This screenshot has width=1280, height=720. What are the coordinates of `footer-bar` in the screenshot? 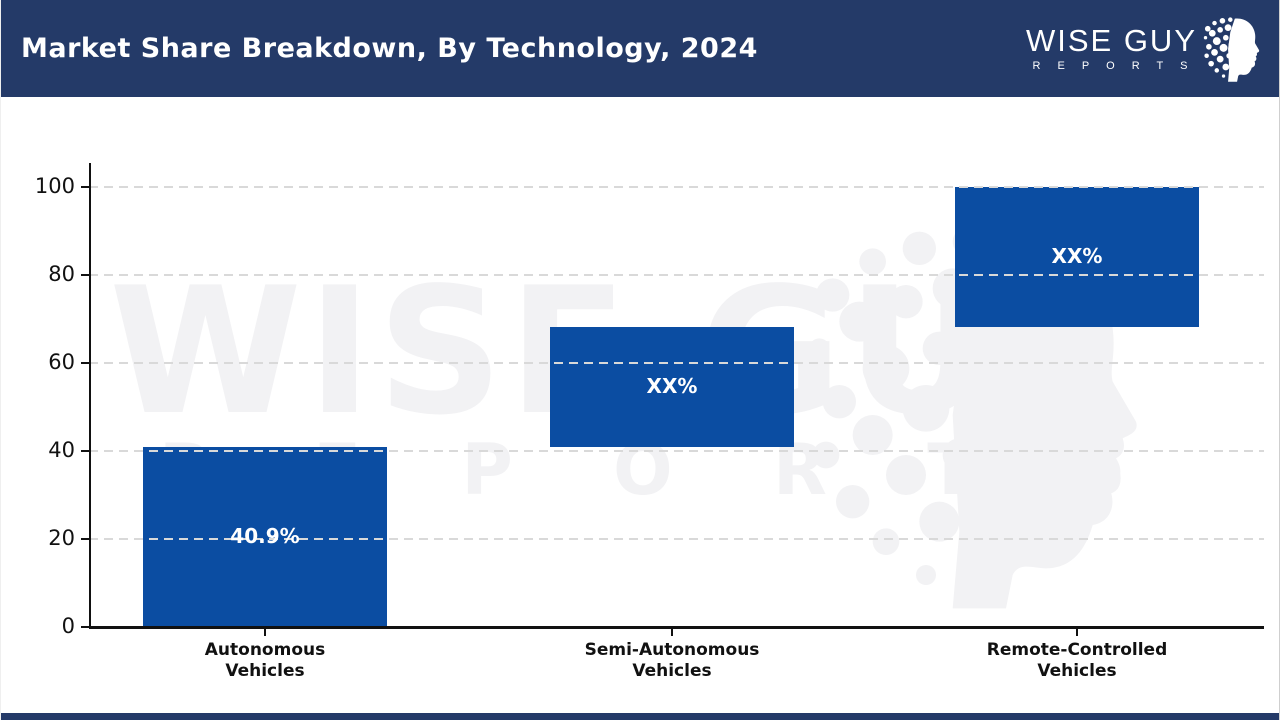 It's located at (640, 716).